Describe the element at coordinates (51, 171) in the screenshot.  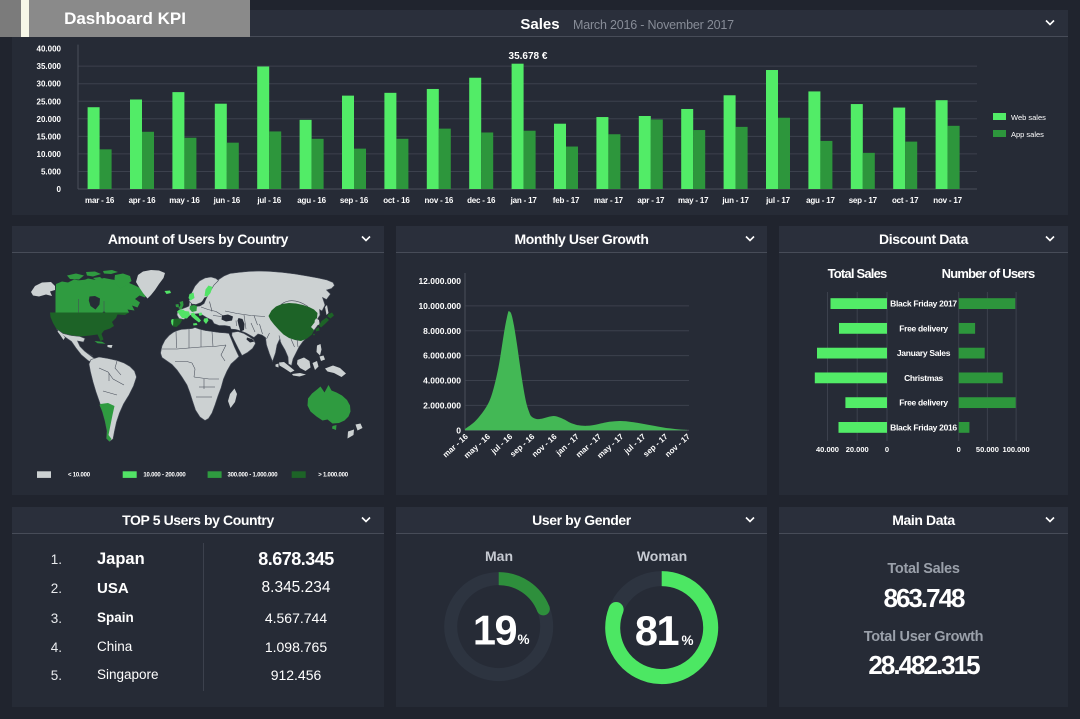
I see `svg-text: 5.000` at that location.